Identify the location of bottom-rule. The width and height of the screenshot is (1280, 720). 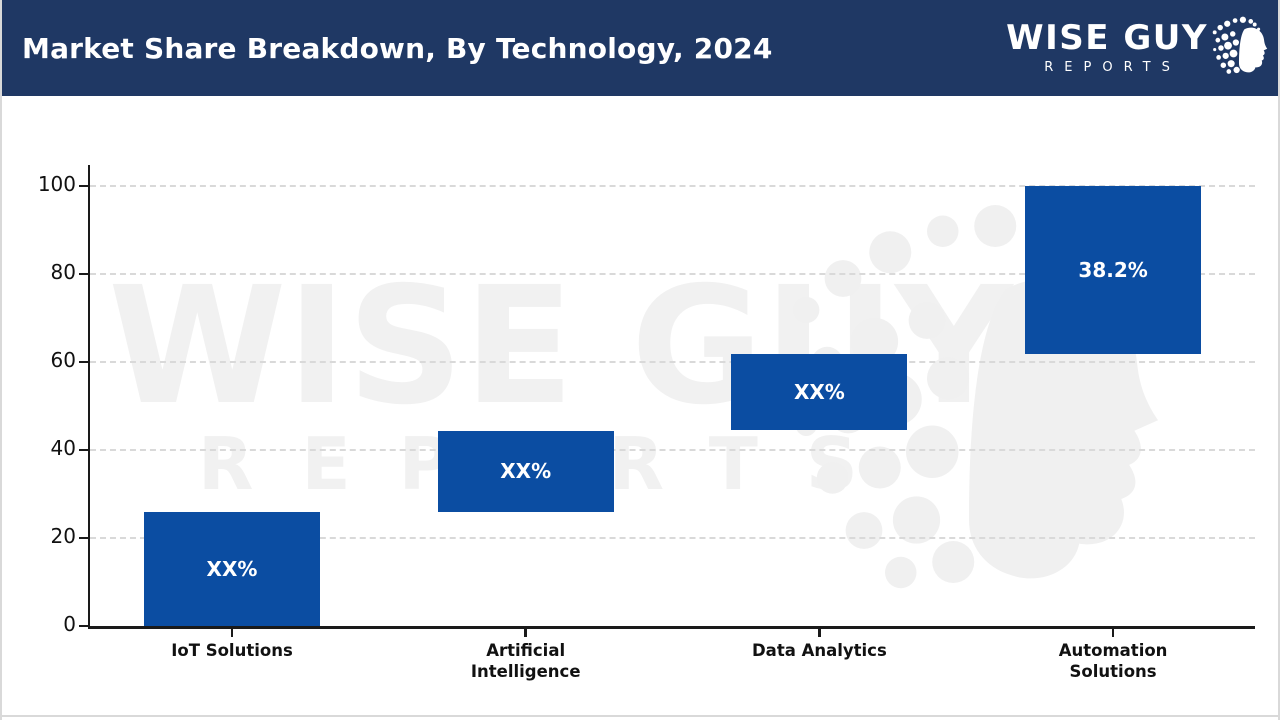
(640, 716).